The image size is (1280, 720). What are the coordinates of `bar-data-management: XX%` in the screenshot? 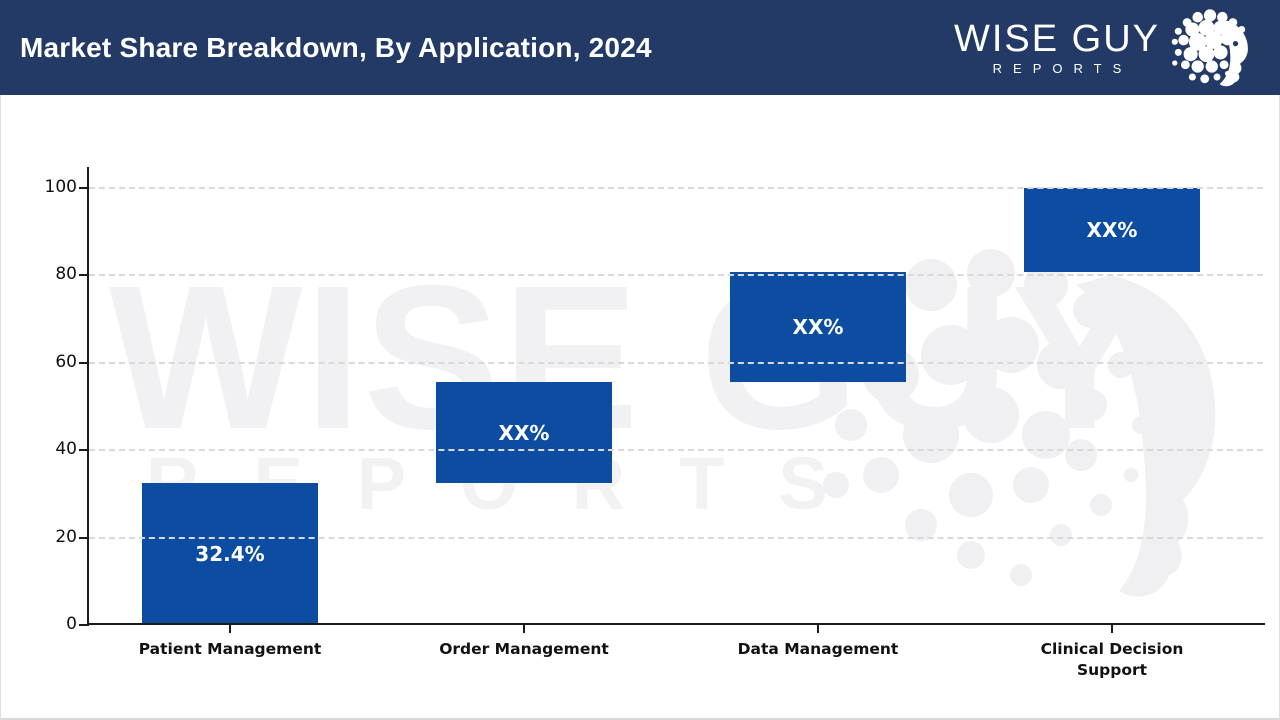 It's located at (818, 327).